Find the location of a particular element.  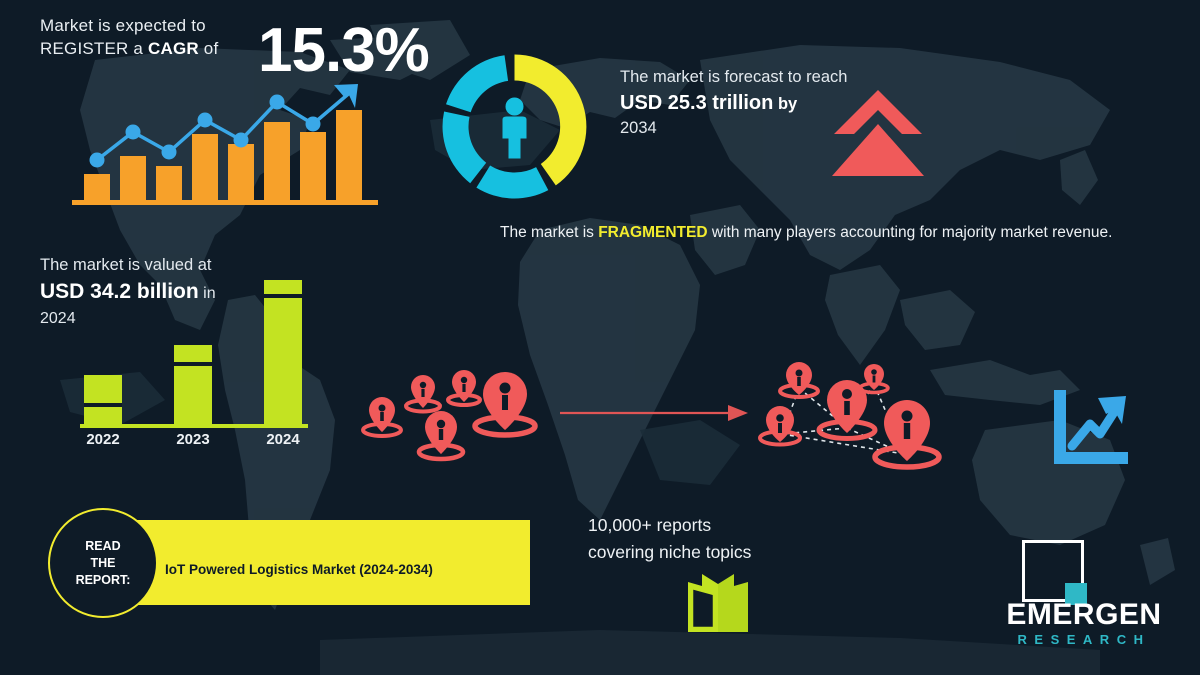

badge-line-3: REPORT: is located at coordinates (103, 579).